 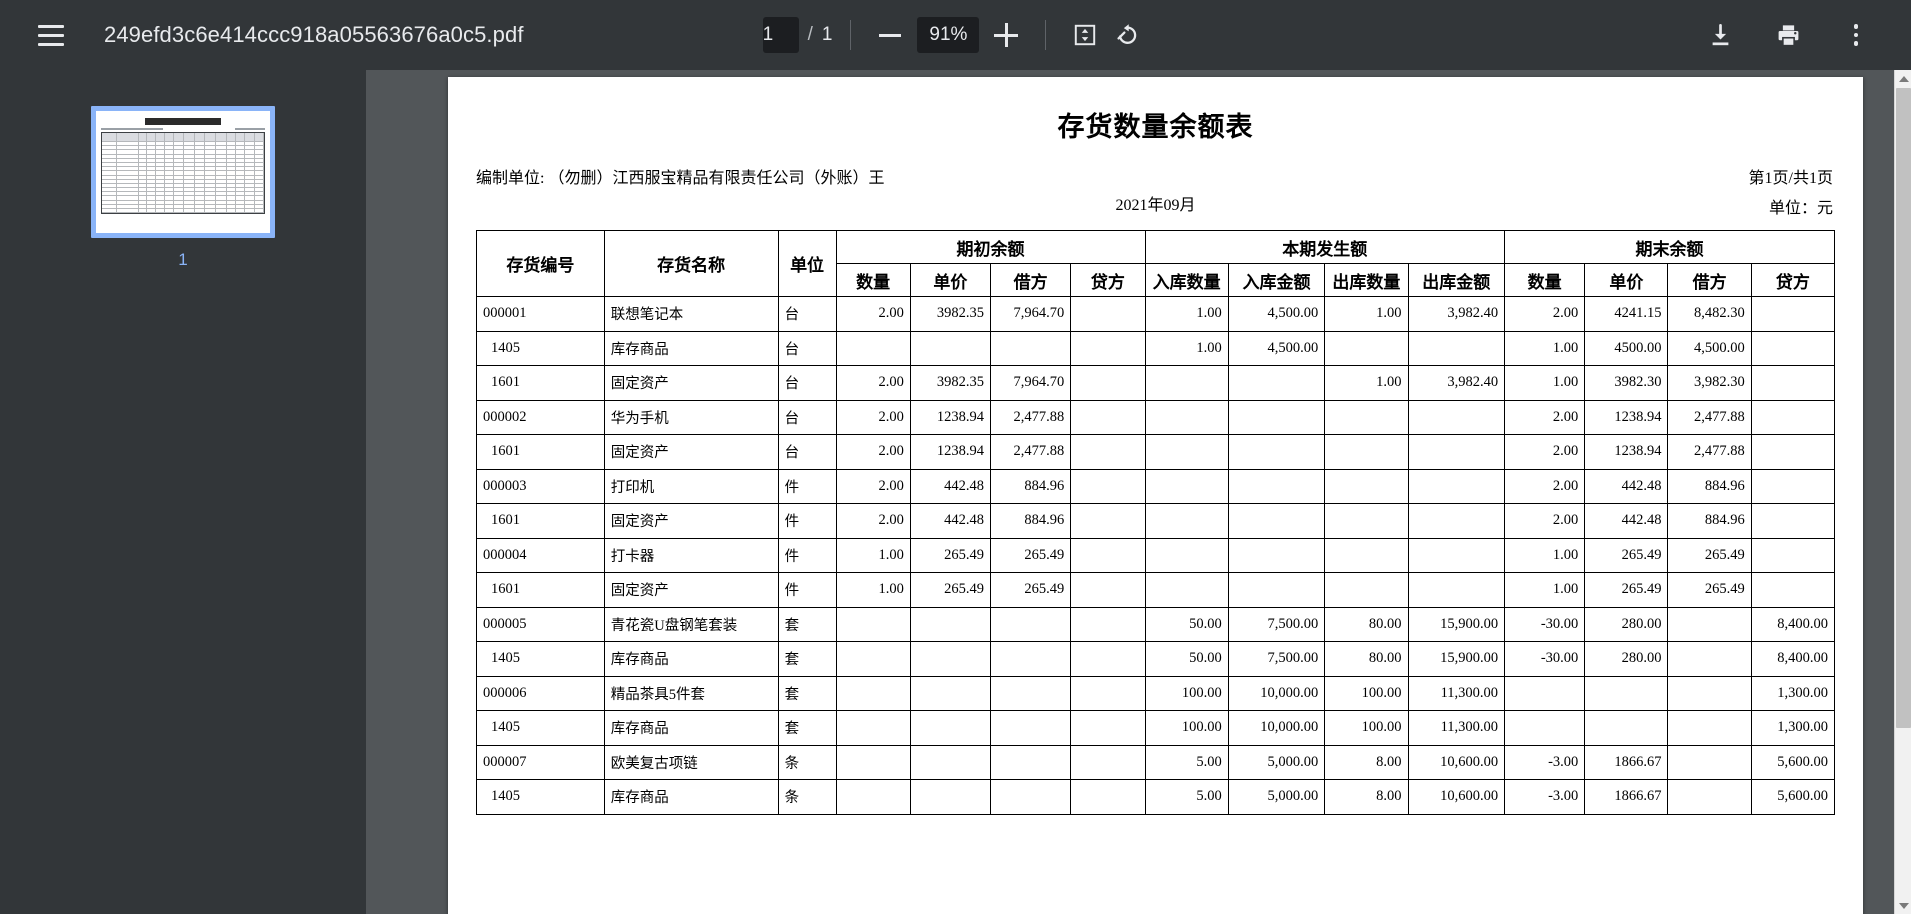 What do you see at coordinates (1626, 555) in the screenshot?
I see `cell-close-price: 265.49` at bounding box center [1626, 555].